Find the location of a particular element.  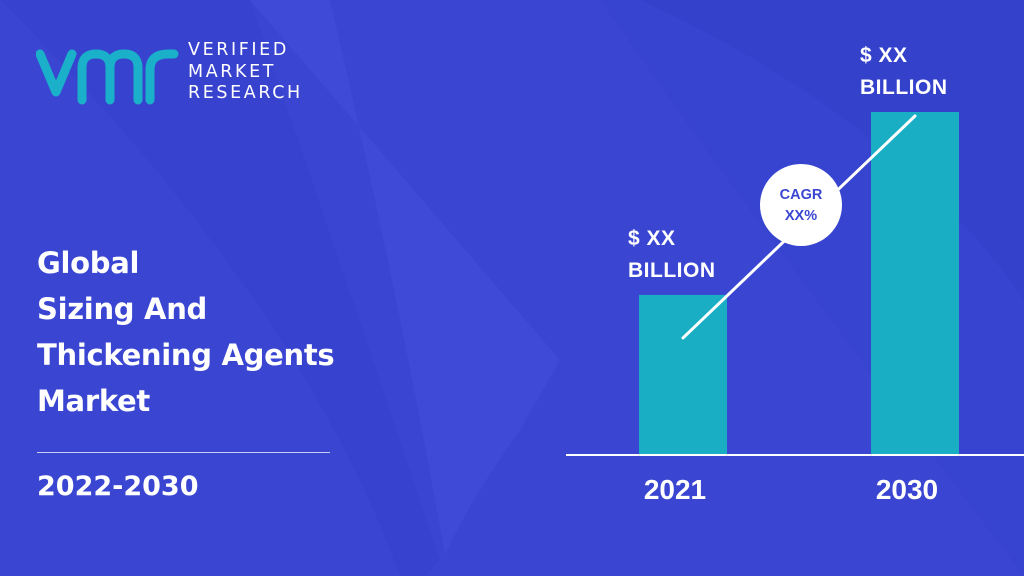

brand-name-line: VERIFIED is located at coordinates (238, 50).